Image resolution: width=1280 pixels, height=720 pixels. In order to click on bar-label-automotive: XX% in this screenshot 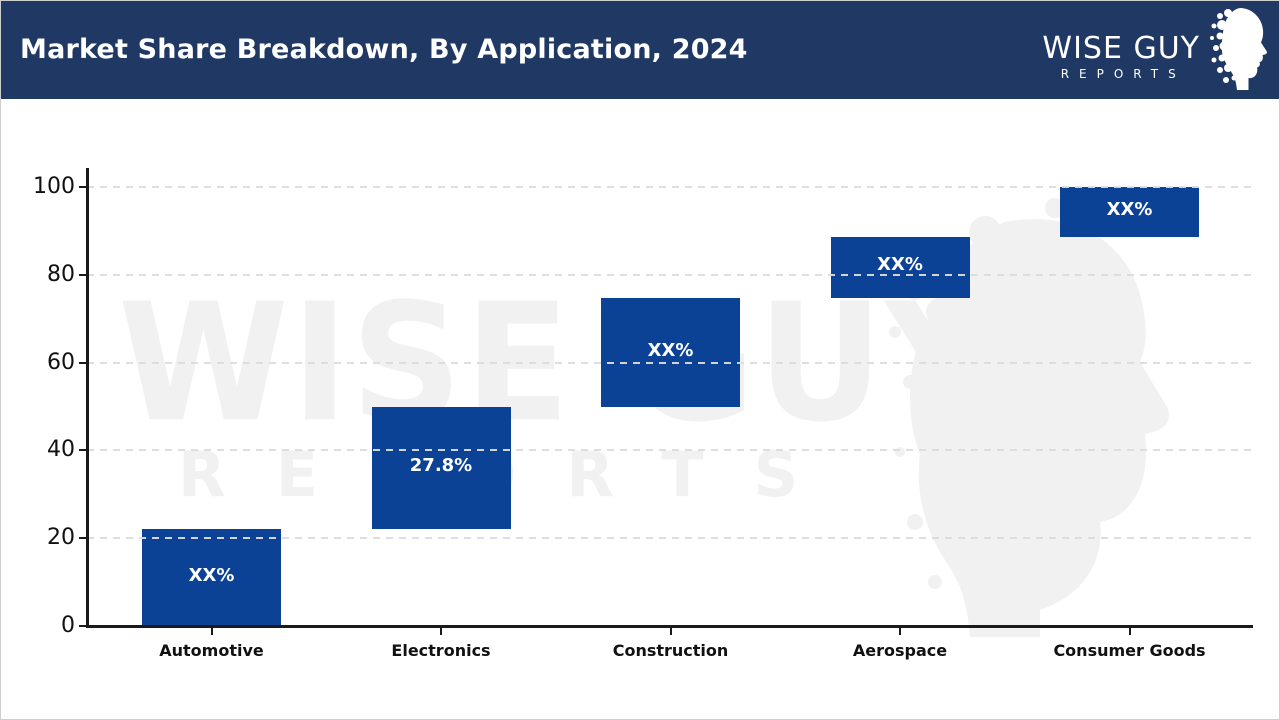, I will do `click(211, 575)`.